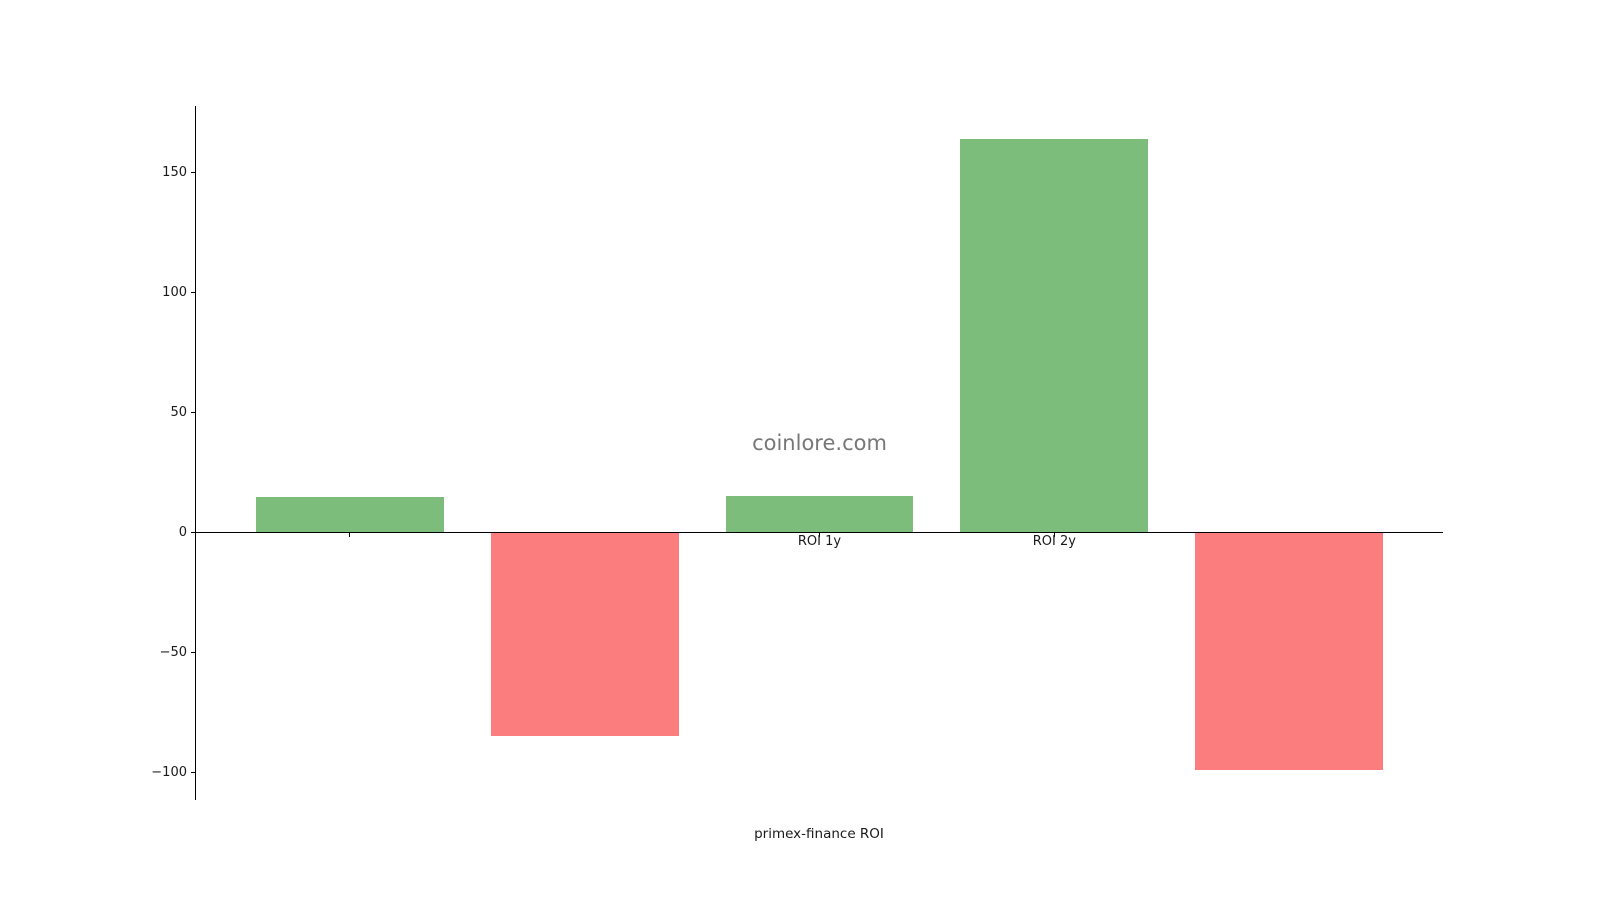 The image size is (1600, 900). Describe the element at coordinates (195, 453) in the screenshot. I see `y-axis-spine` at that location.